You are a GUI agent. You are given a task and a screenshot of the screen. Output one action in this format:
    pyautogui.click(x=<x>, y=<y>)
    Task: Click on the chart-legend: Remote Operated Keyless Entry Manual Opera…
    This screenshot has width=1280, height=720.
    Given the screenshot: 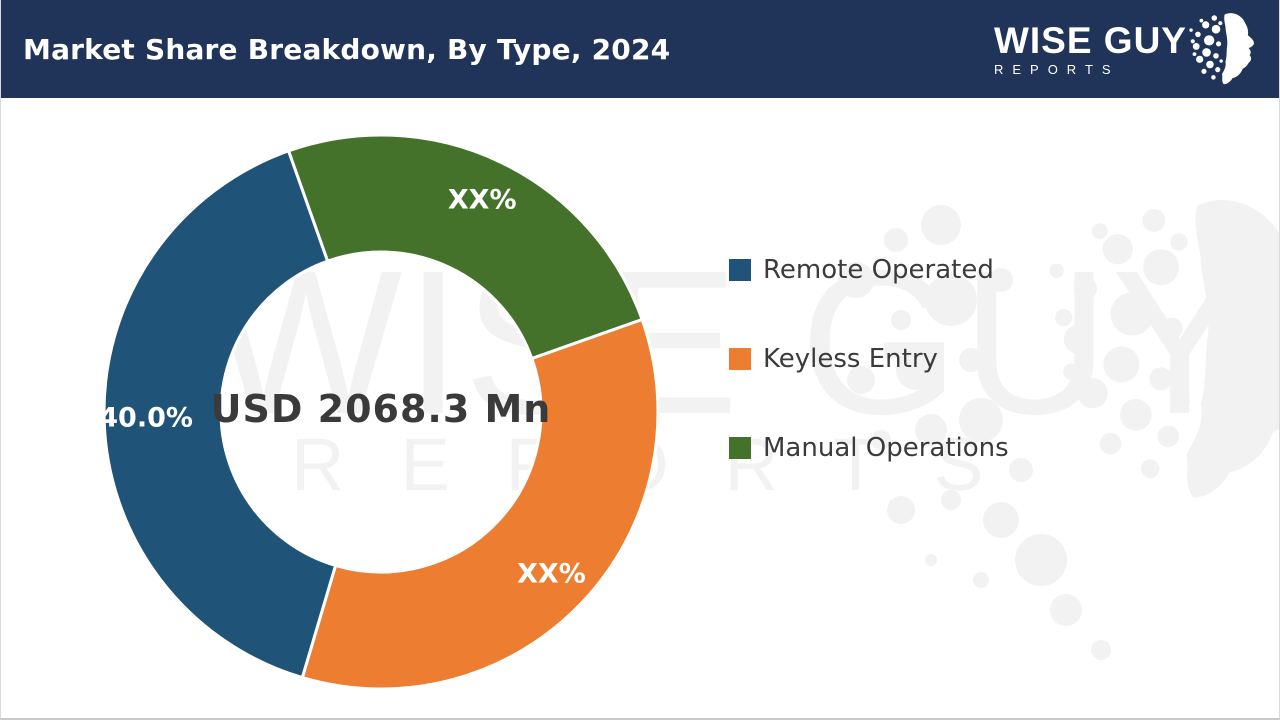 What is the action you would take?
    pyautogui.click(x=869, y=359)
    